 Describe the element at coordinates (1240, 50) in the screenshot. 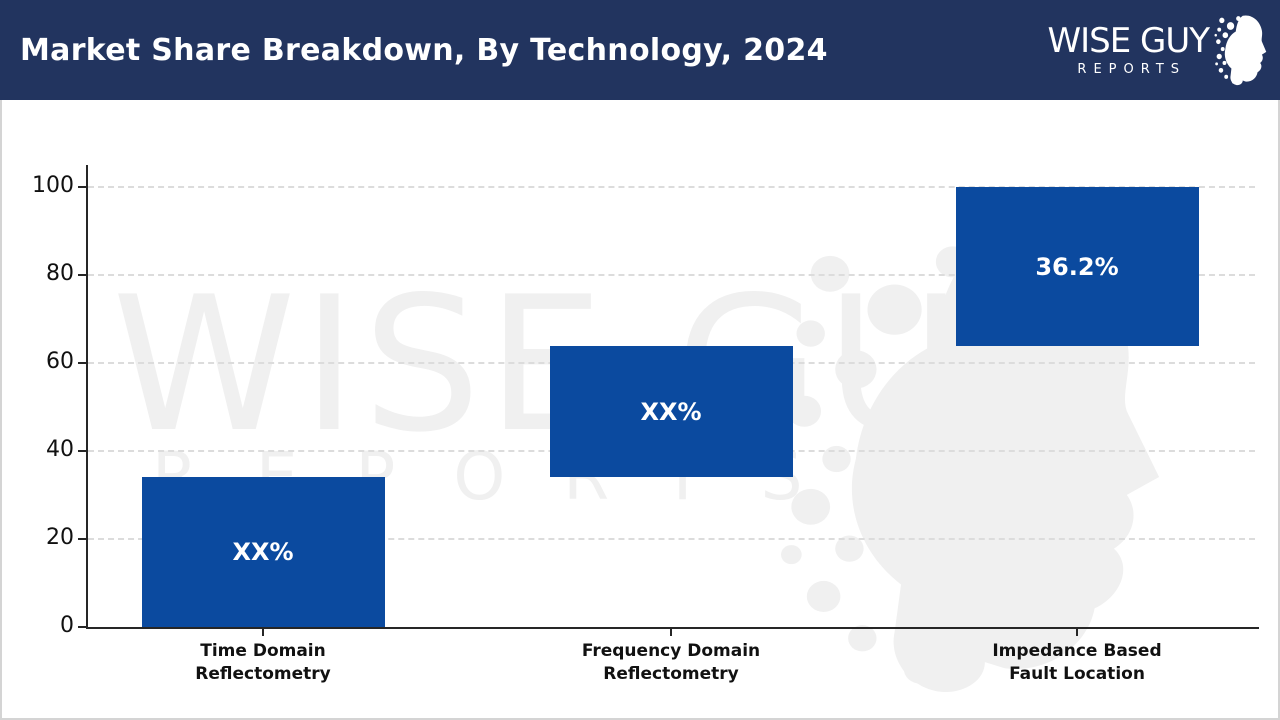

I see `wiseguy-face-icon` at that location.